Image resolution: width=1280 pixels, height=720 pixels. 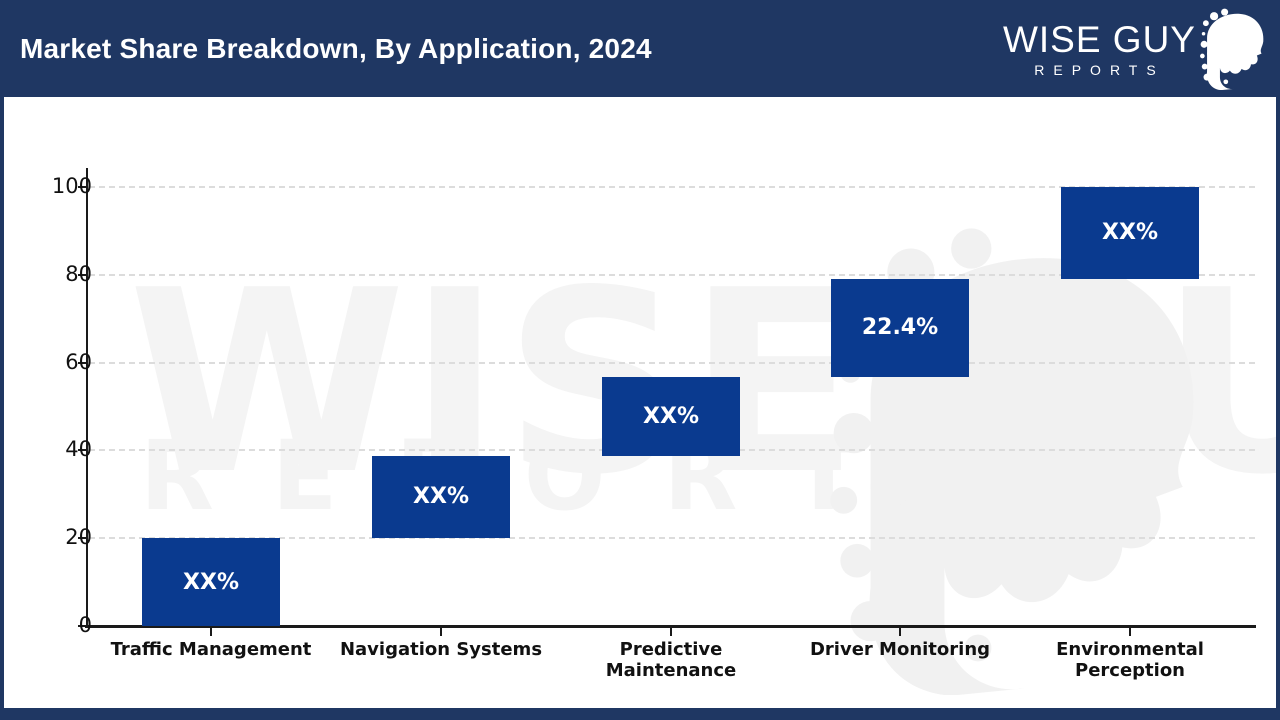 I want to click on wise-guy-reports-logo: WISE GUY REPORTS, so click(x=1141, y=49).